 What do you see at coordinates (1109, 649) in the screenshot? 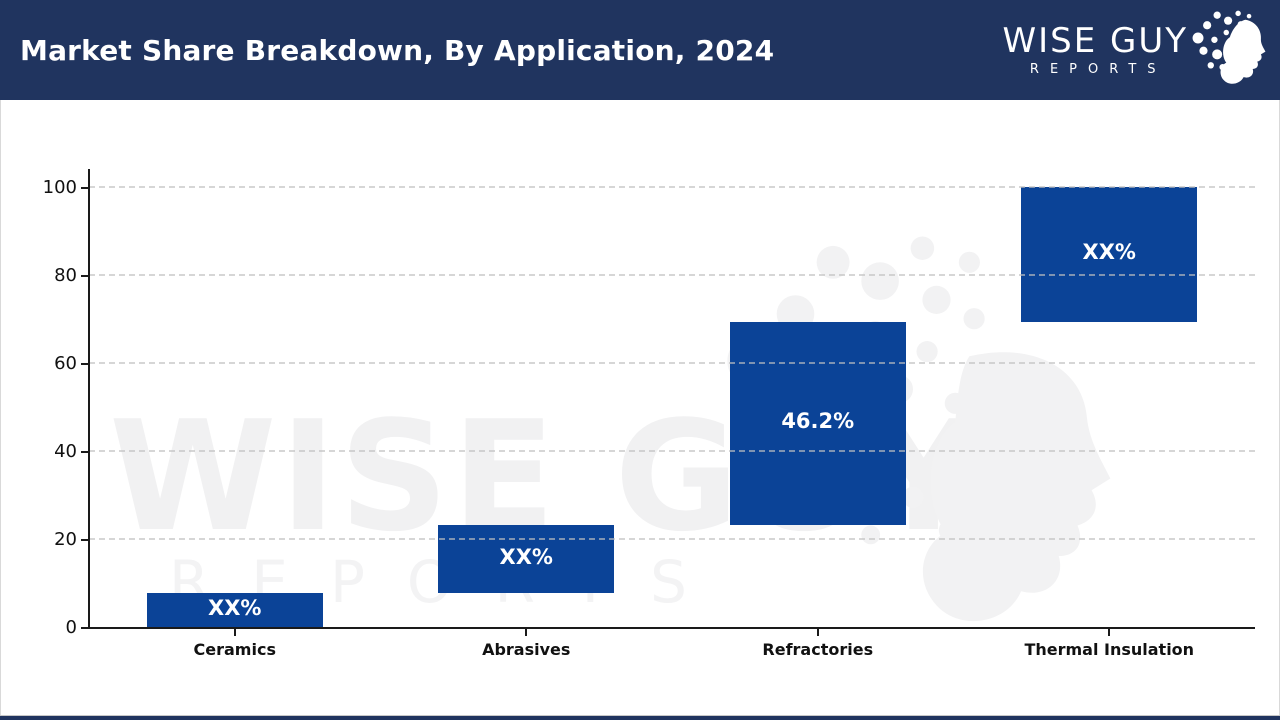
I see `category-label-3: Thermal Insulation` at bounding box center [1109, 649].